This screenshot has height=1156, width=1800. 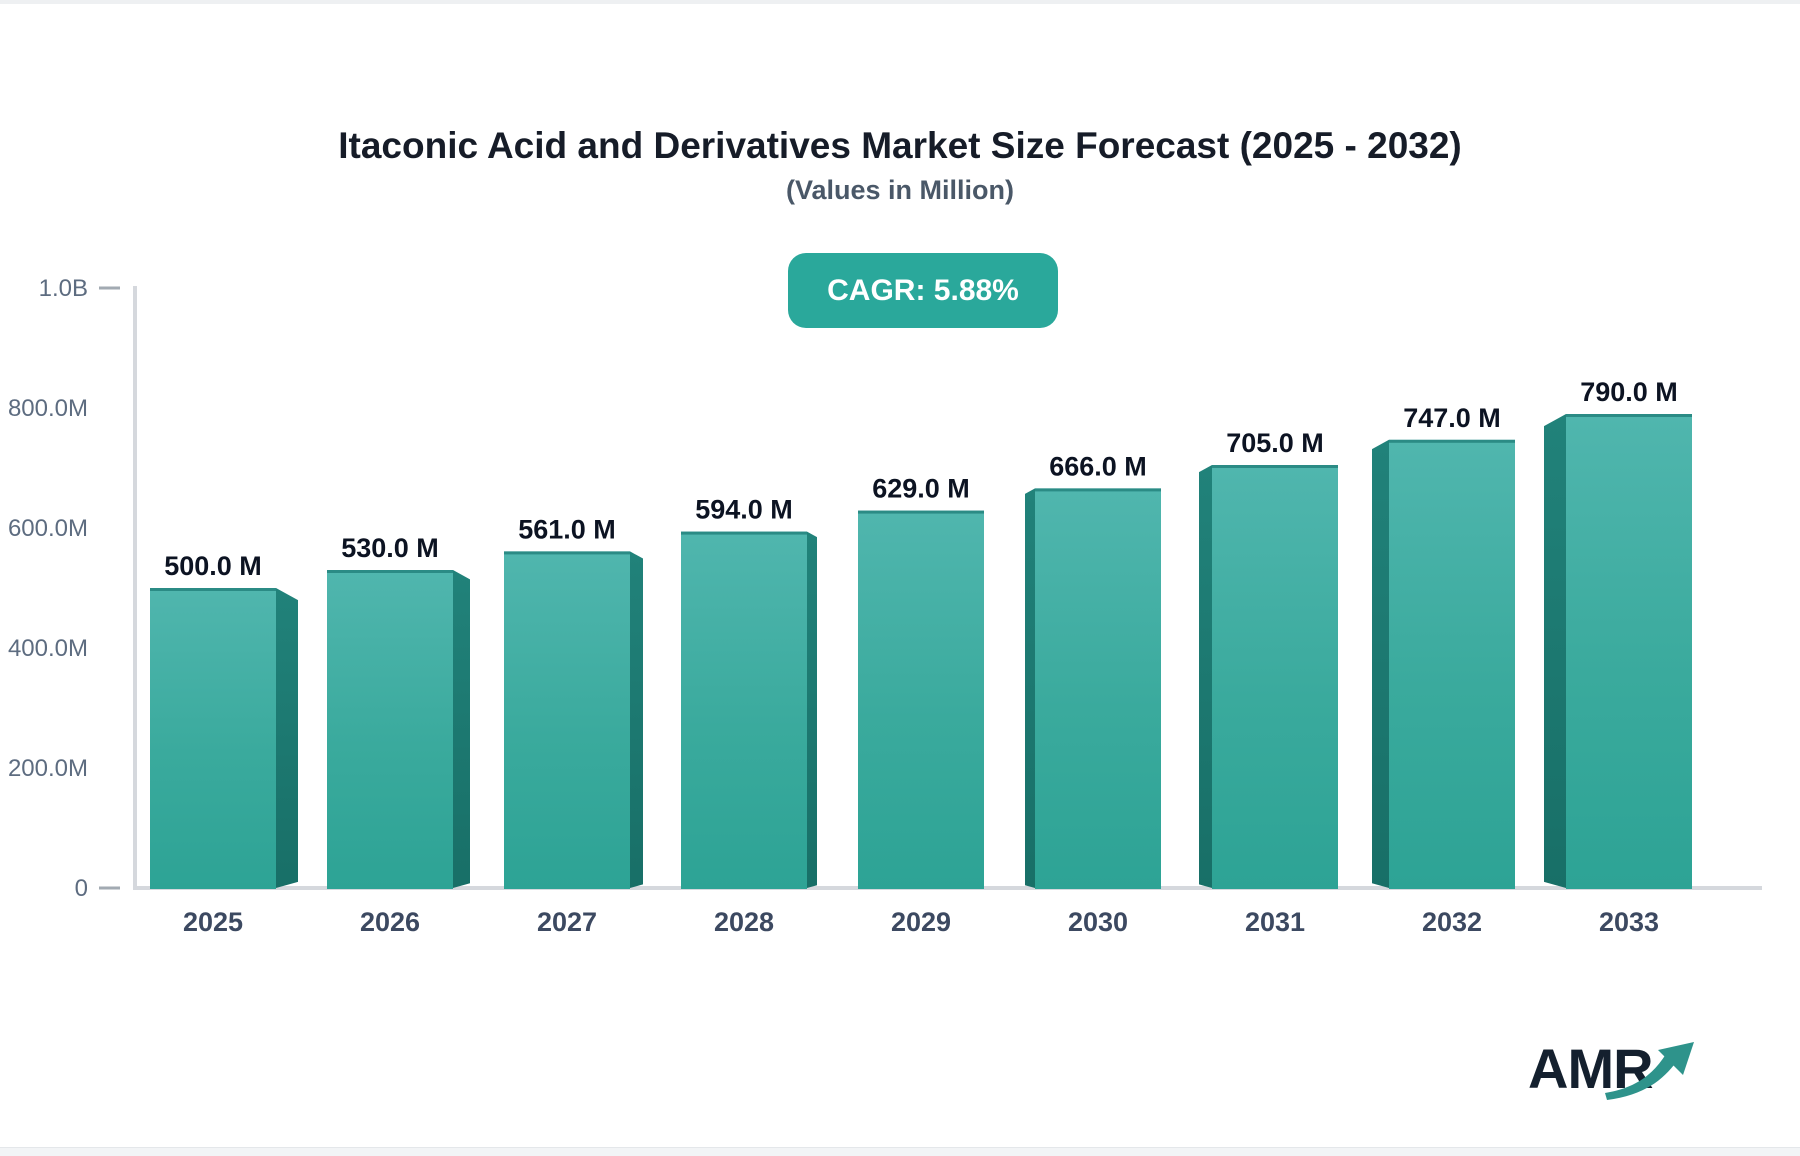 What do you see at coordinates (390, 922) in the screenshot?
I see `x-axis-label: 2026` at bounding box center [390, 922].